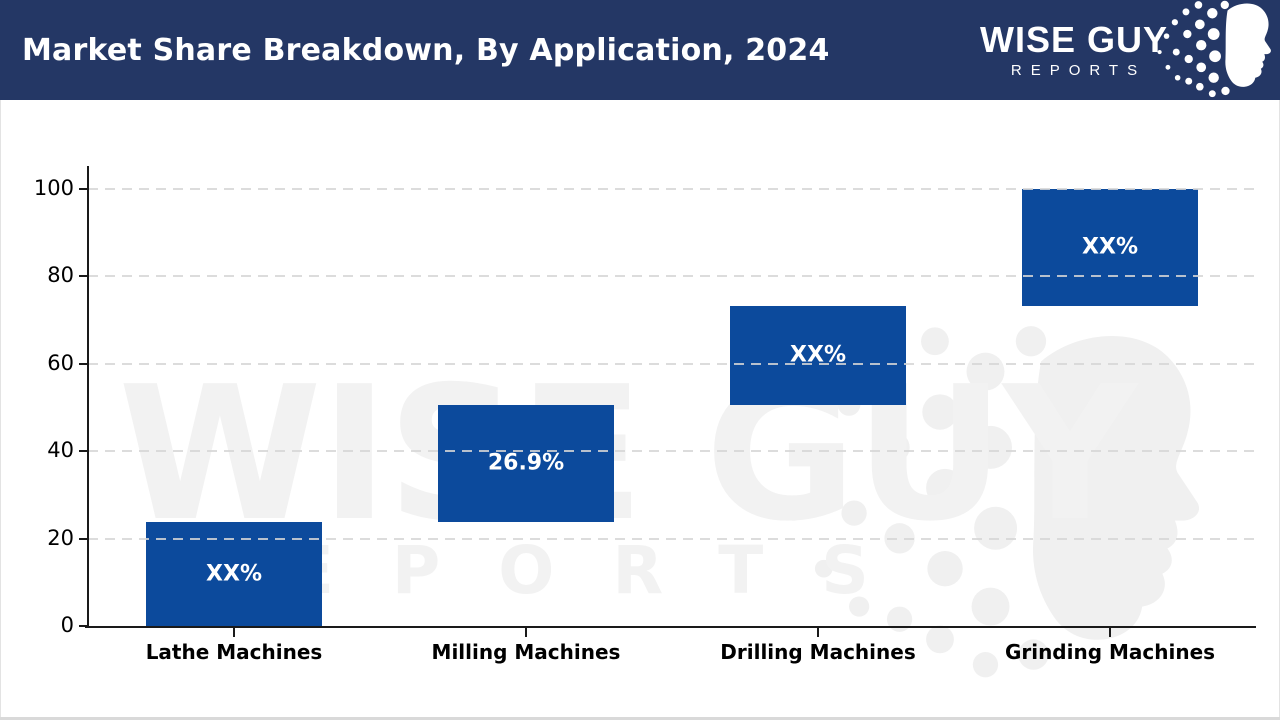  What do you see at coordinates (88, 397) in the screenshot?
I see `y-axis-line` at bounding box center [88, 397].